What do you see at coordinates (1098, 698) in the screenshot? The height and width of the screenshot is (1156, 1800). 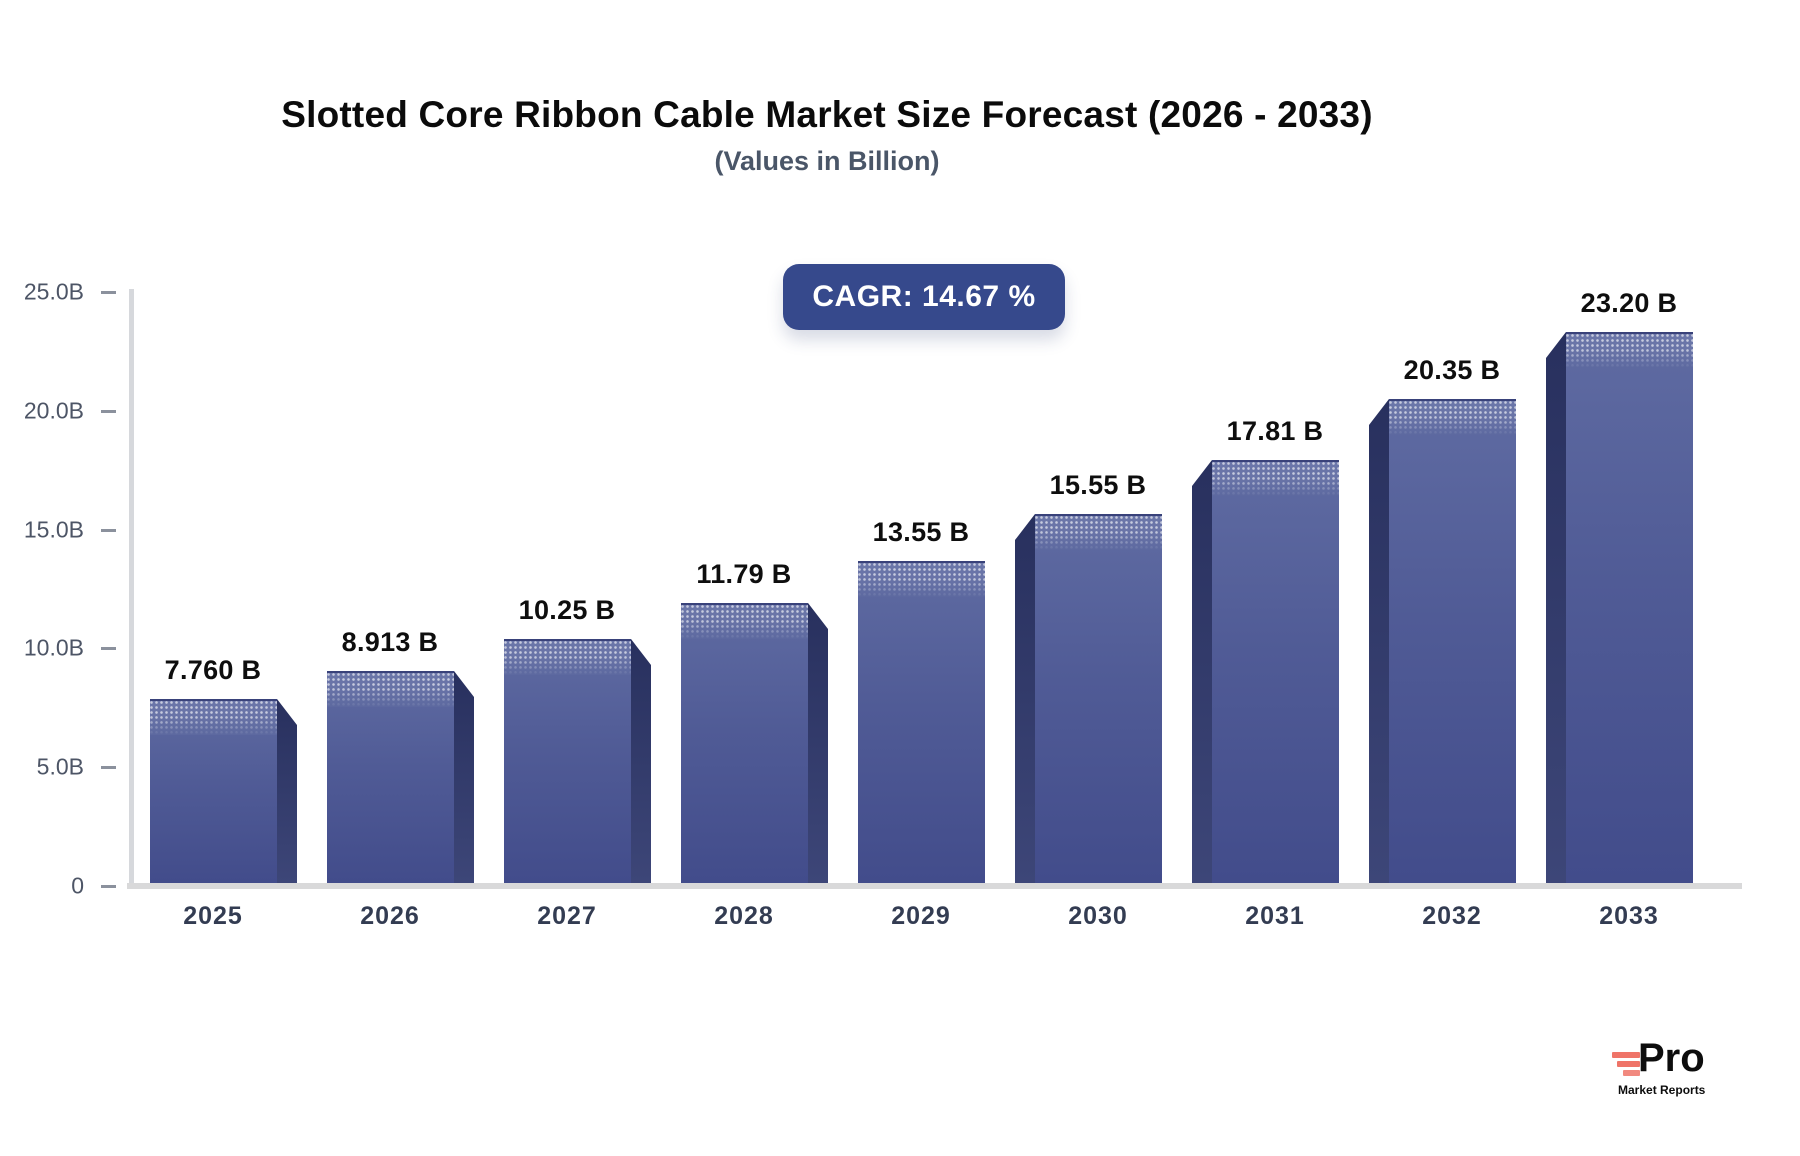 I see `bar-2030` at bounding box center [1098, 698].